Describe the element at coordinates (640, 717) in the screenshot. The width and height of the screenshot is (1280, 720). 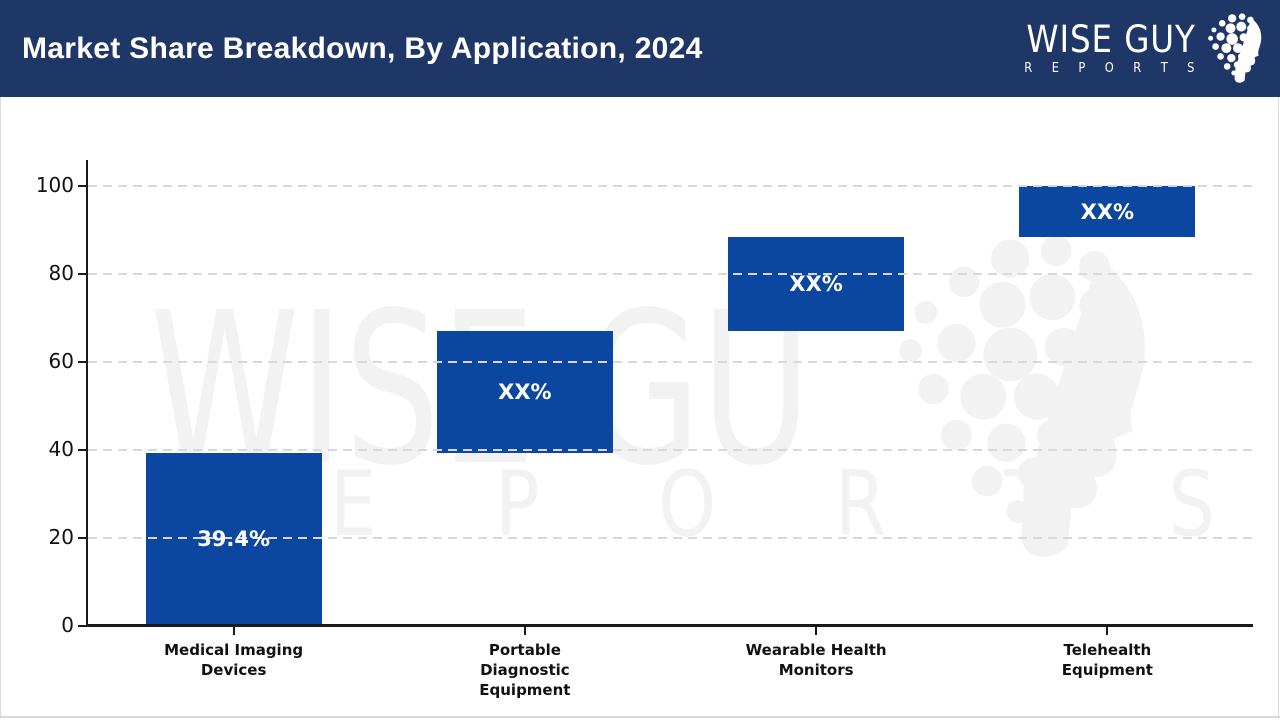
I see `frame-border-bottom` at that location.